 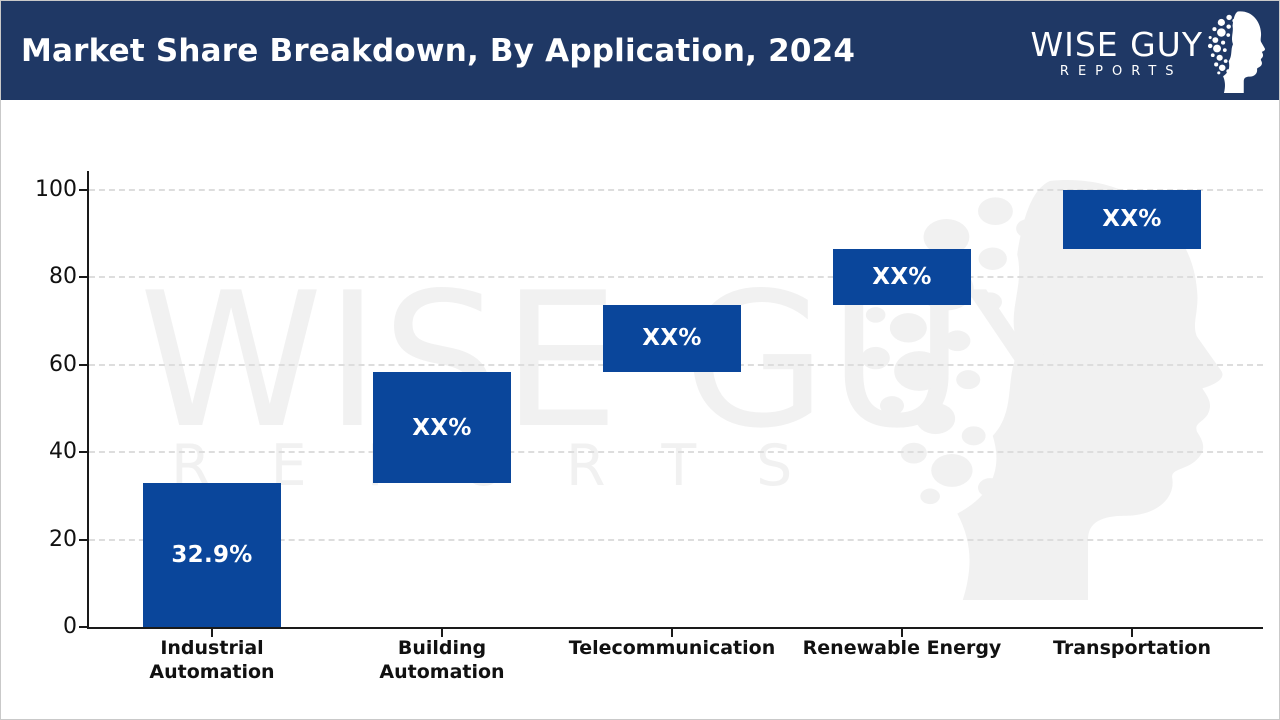 What do you see at coordinates (63, 364) in the screenshot?
I see `y-tick-label-60: 60` at bounding box center [63, 364].